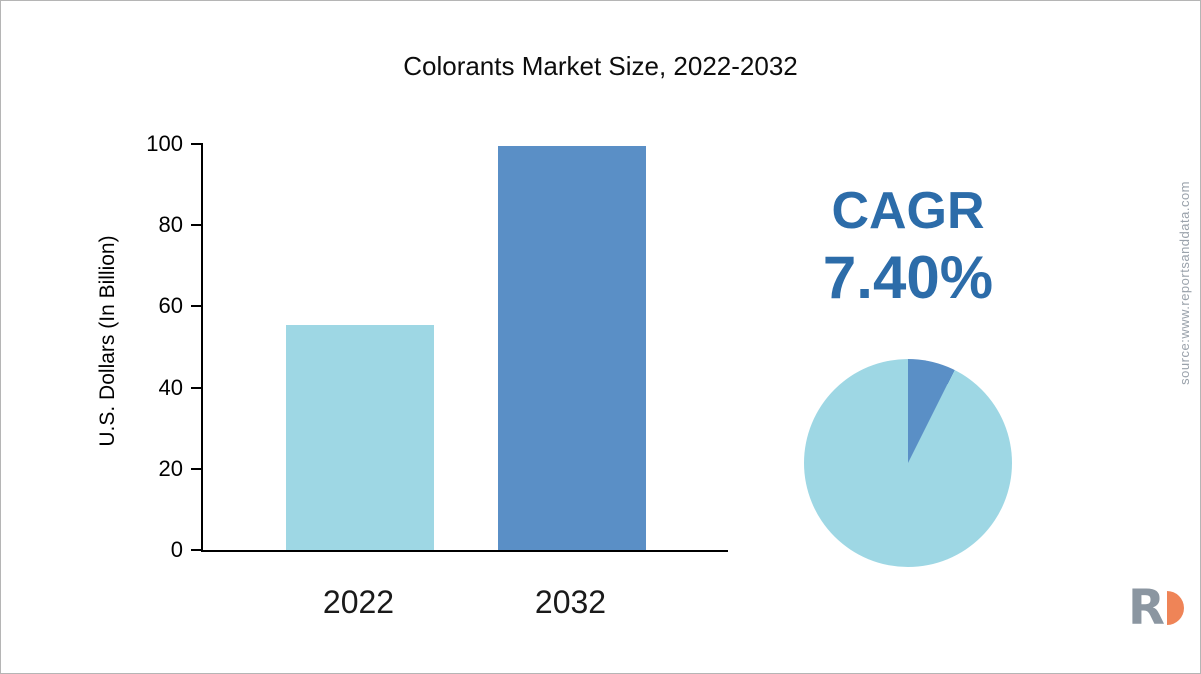 Image resolution: width=1201 pixels, height=674 pixels. What do you see at coordinates (176, 549) in the screenshot?
I see `y-tick-label: 0` at bounding box center [176, 549].